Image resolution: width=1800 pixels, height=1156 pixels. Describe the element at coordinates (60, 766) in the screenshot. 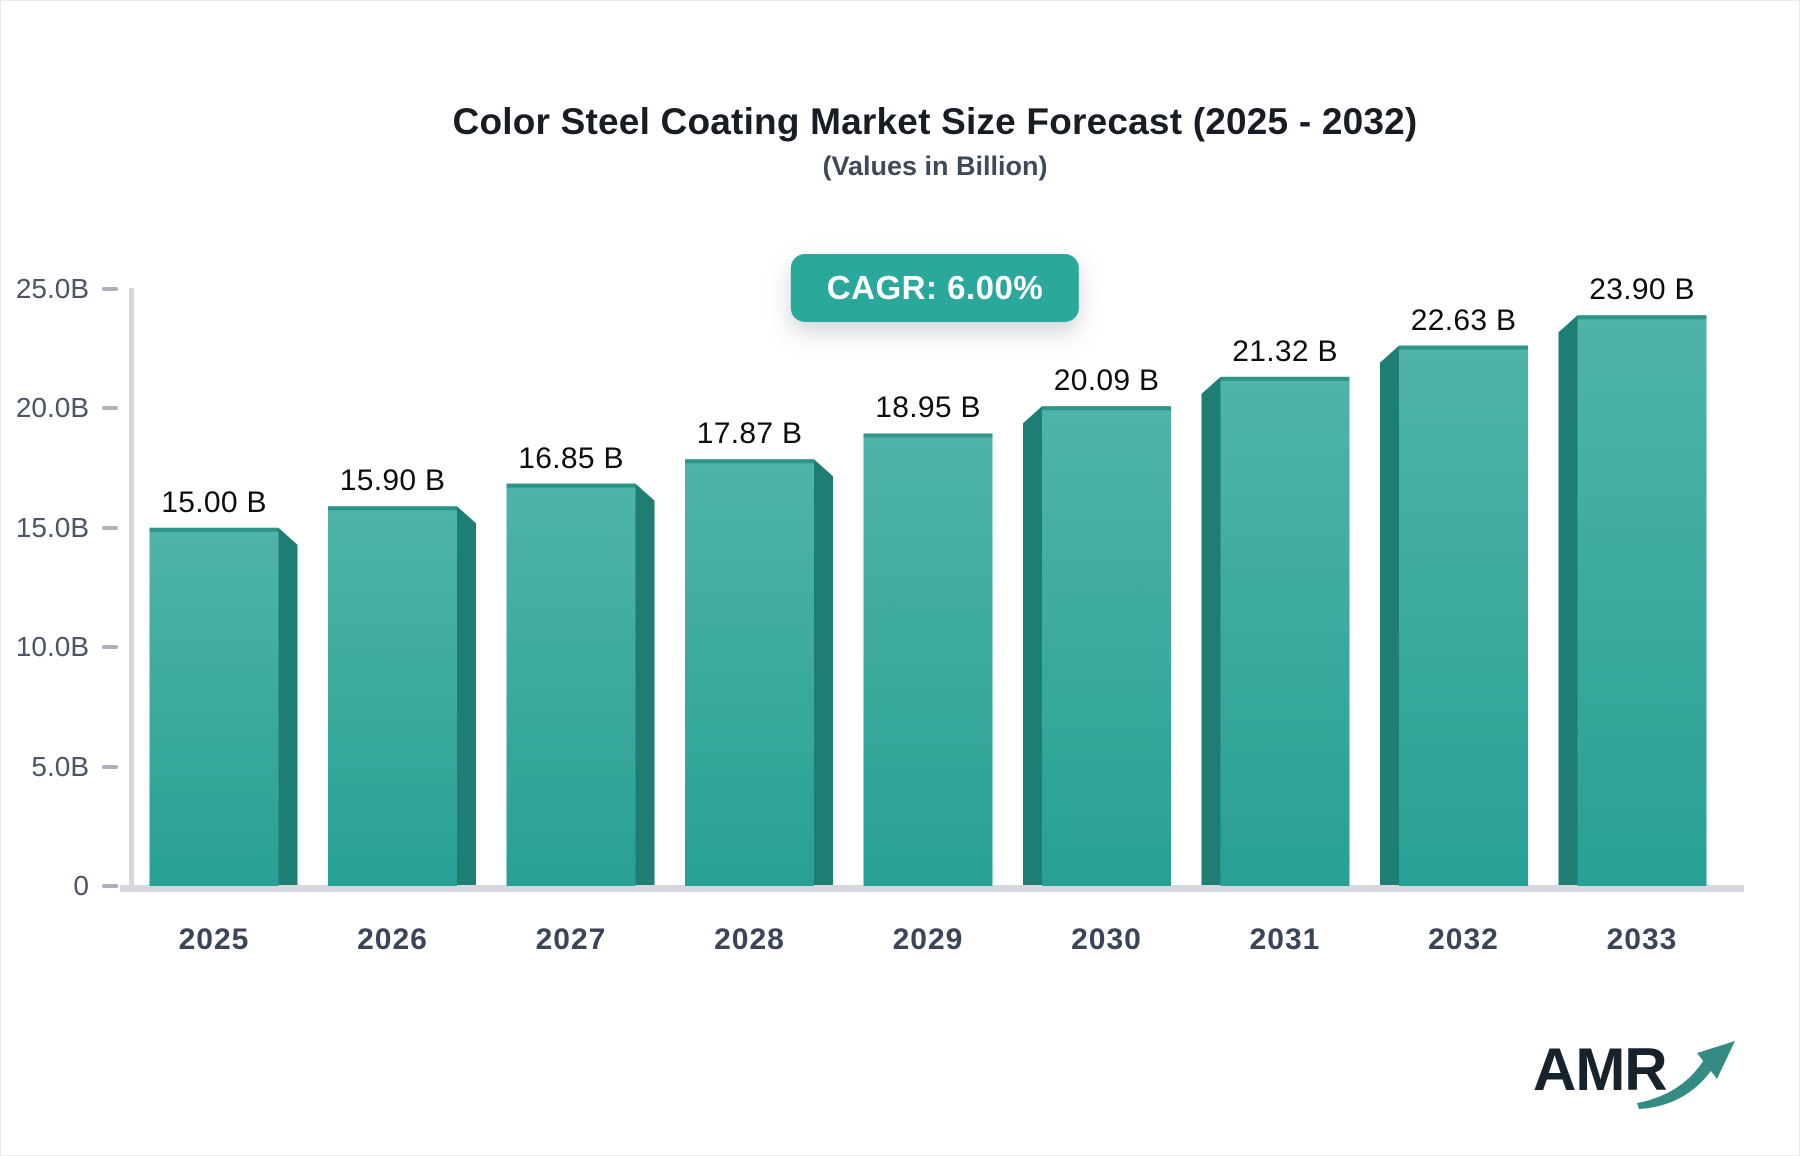

I see `y-tick-label: 5.0B` at that location.